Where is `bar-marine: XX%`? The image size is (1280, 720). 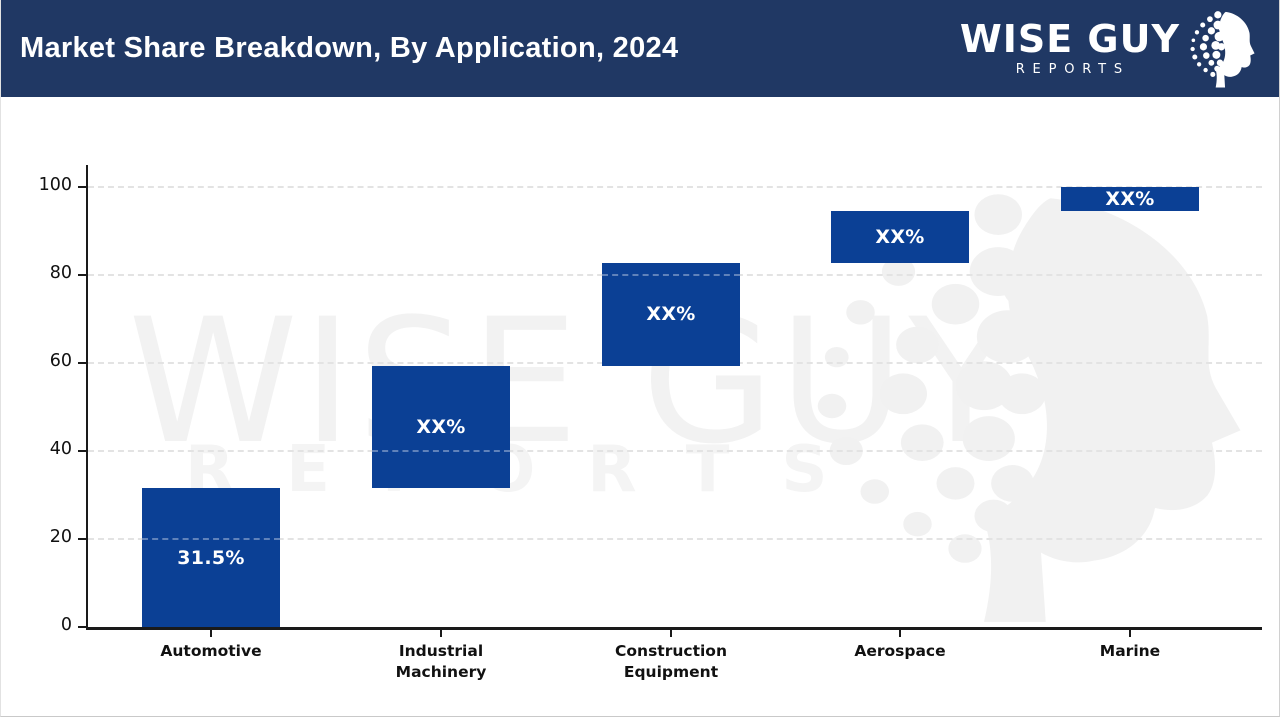
bar-marine: XX% is located at coordinates (1130, 199).